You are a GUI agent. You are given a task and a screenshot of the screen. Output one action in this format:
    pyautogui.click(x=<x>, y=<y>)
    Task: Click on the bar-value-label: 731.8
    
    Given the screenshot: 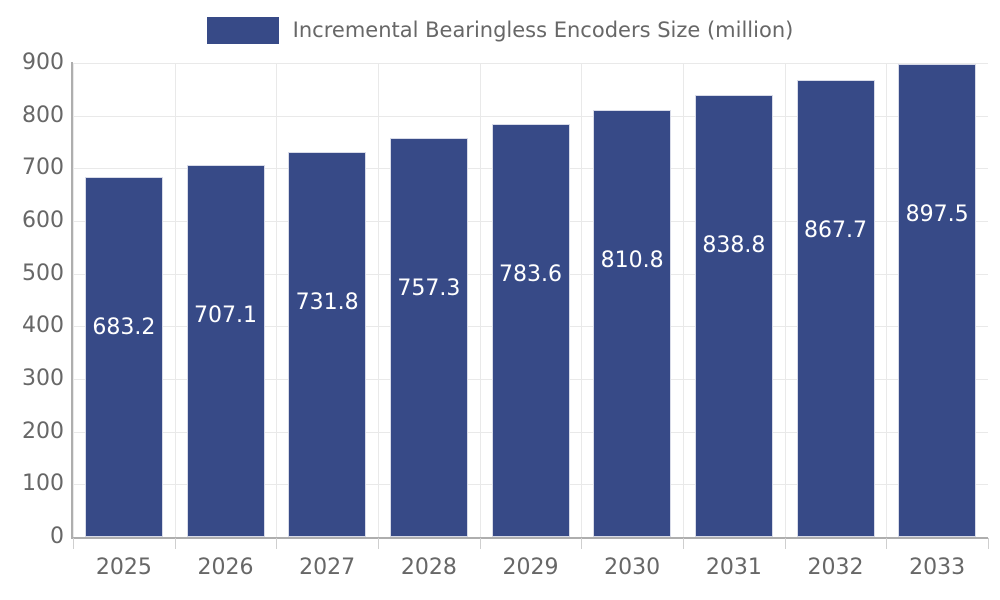 What is the action you would take?
    pyautogui.click(x=327, y=302)
    